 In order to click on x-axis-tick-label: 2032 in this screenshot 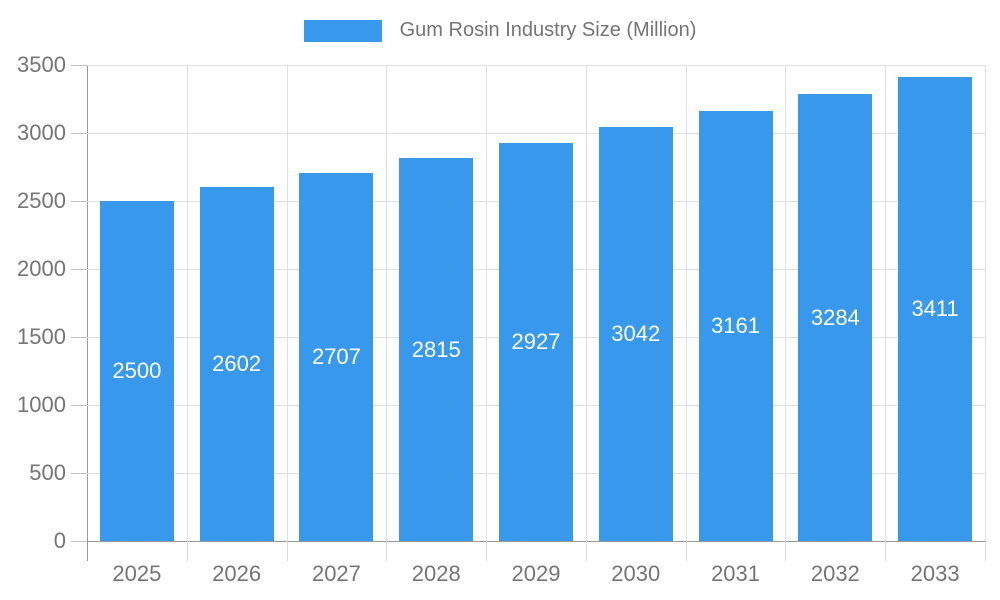, I will do `click(835, 573)`.